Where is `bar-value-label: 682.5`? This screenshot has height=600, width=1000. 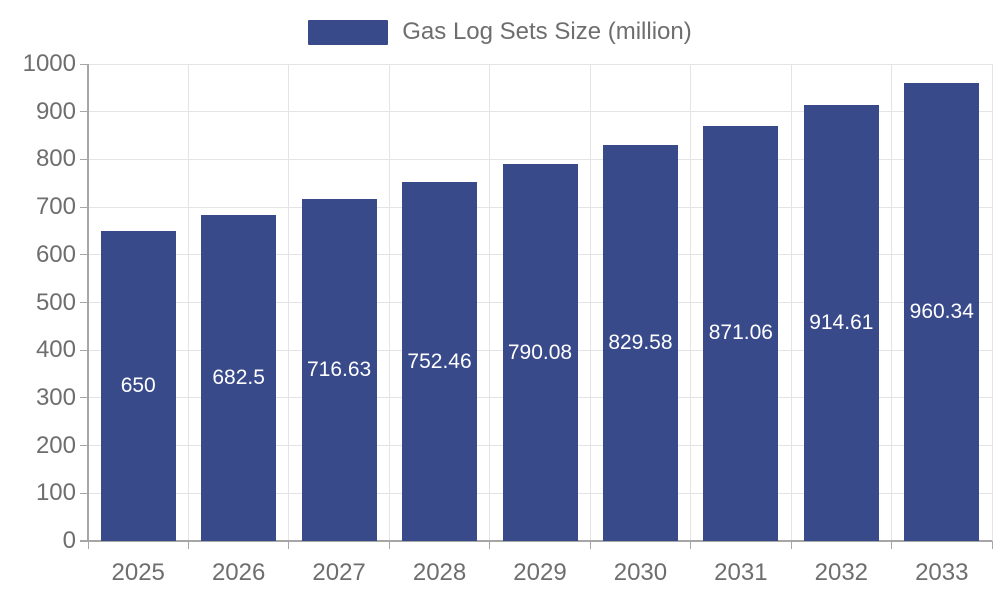 bar-value-label: 682.5 is located at coordinates (238, 378).